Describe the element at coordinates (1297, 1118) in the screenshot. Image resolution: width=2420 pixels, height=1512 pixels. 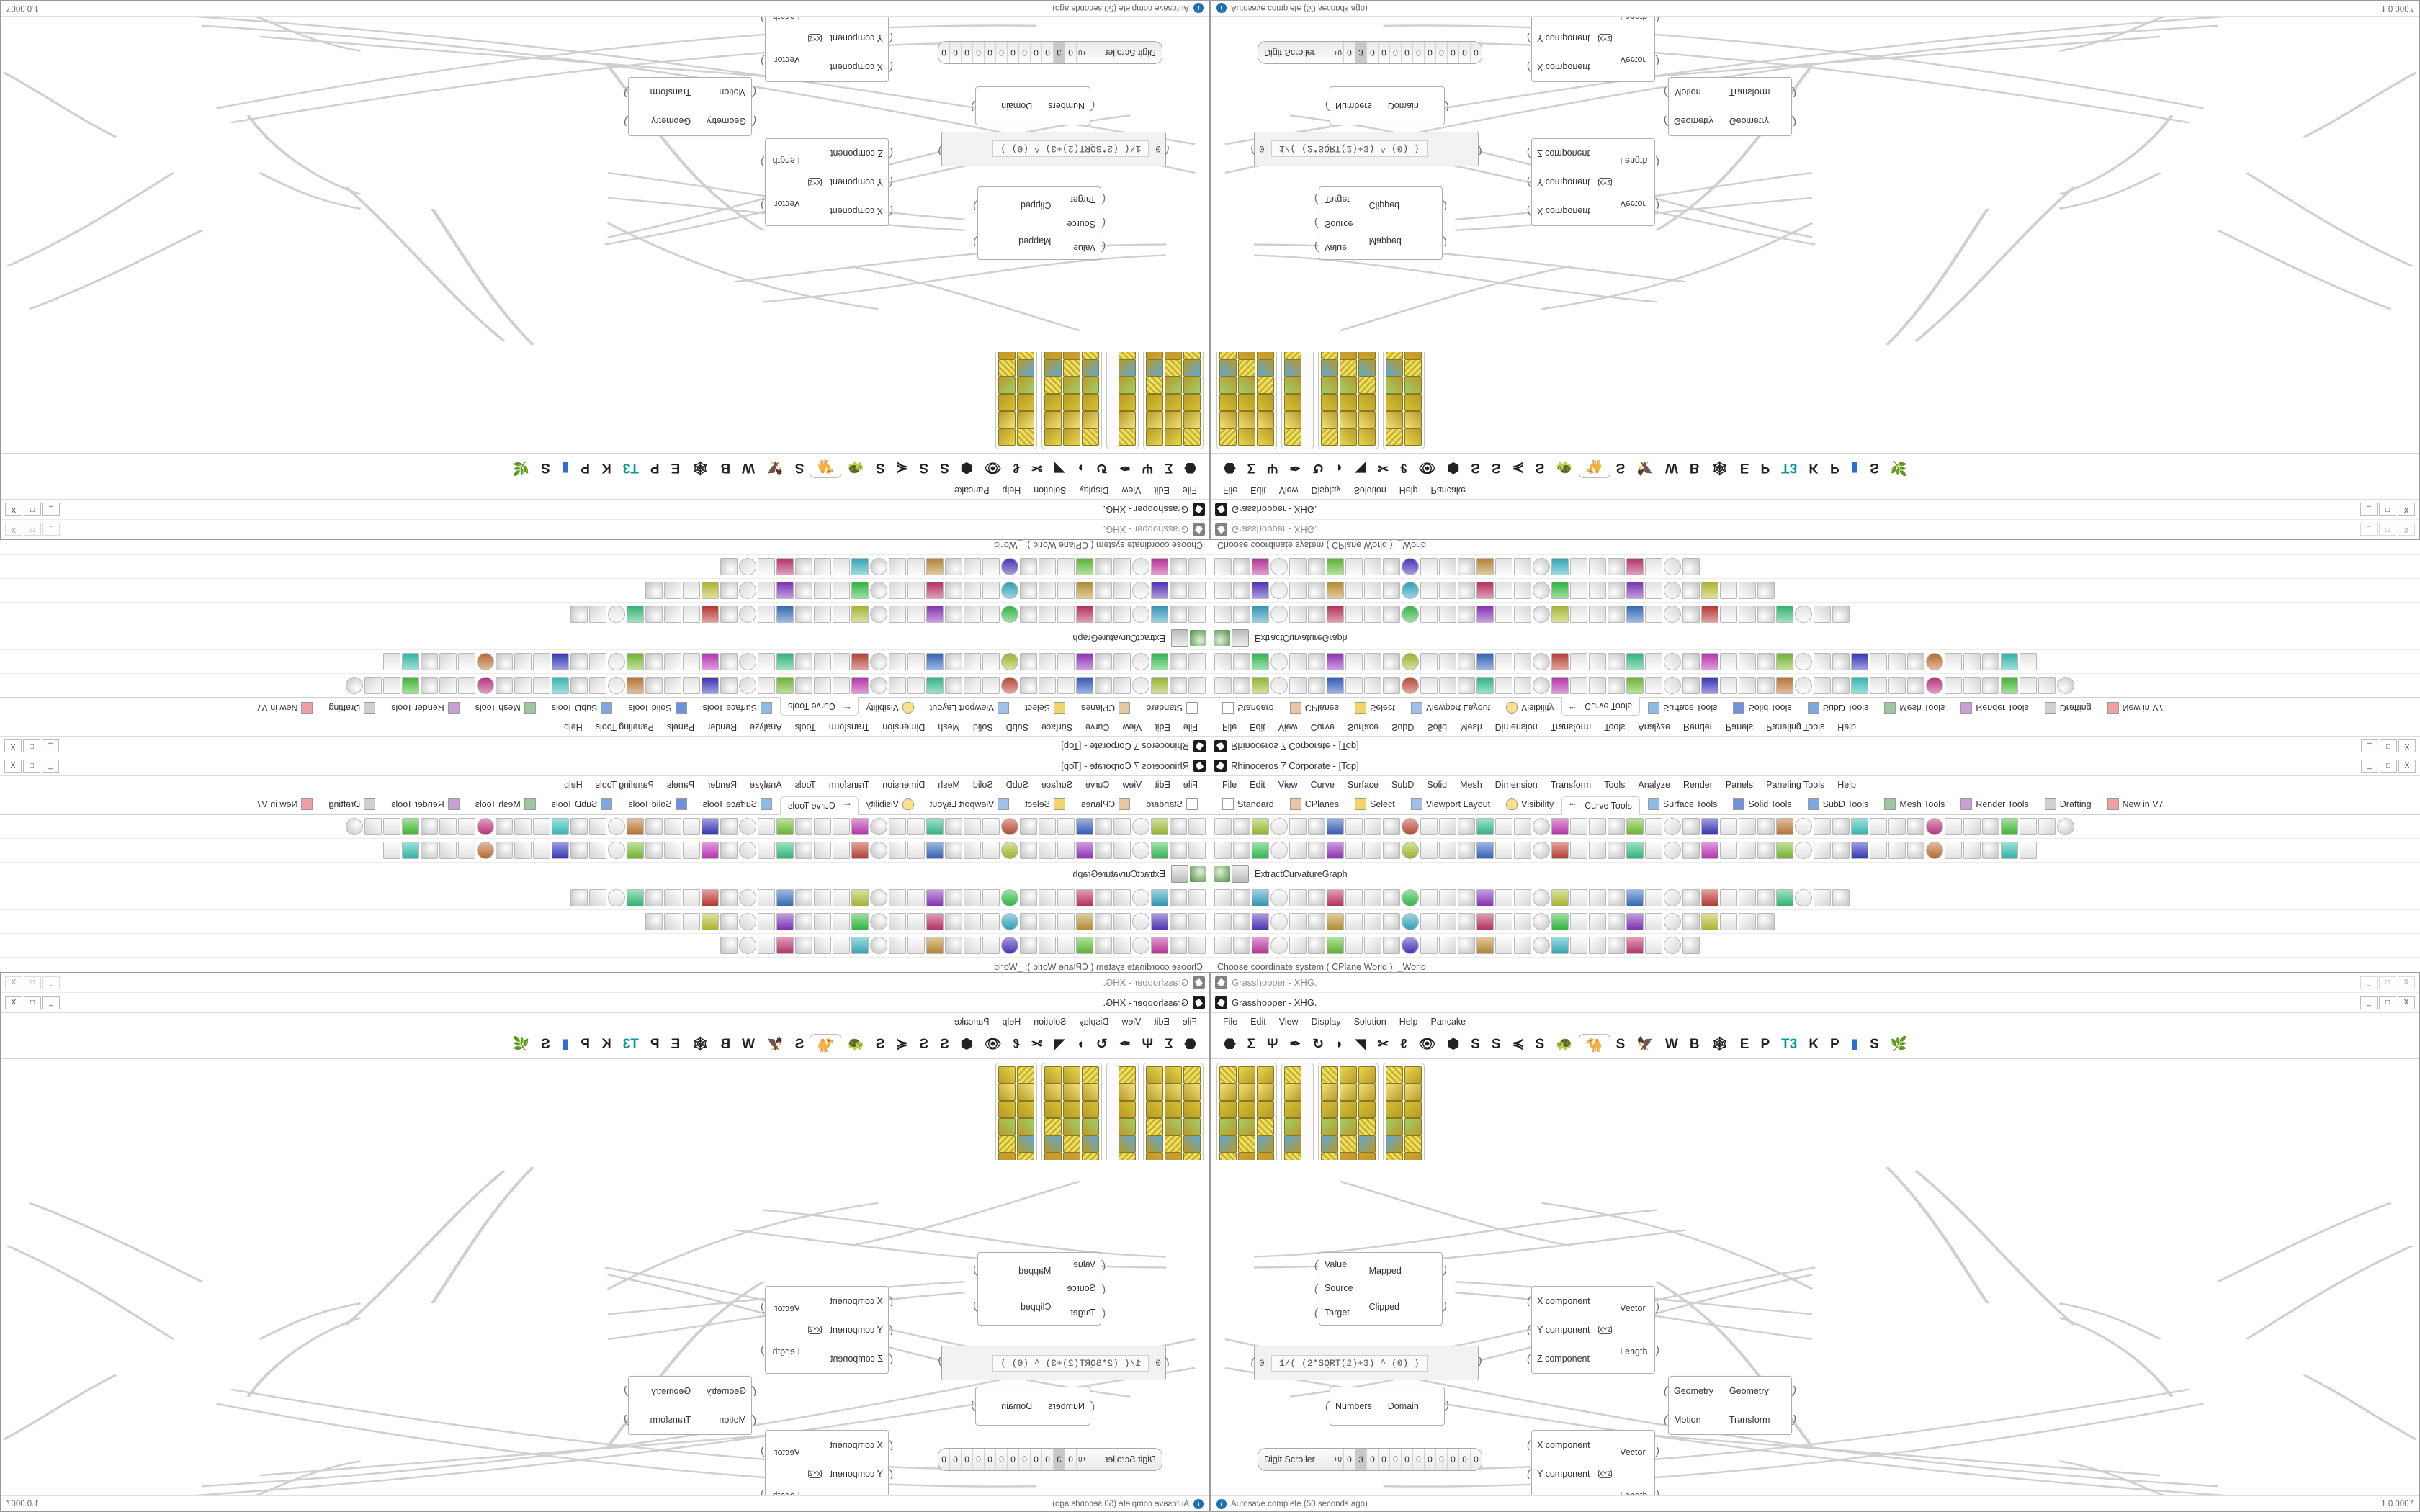
I see `gallery-icon-grid` at that location.